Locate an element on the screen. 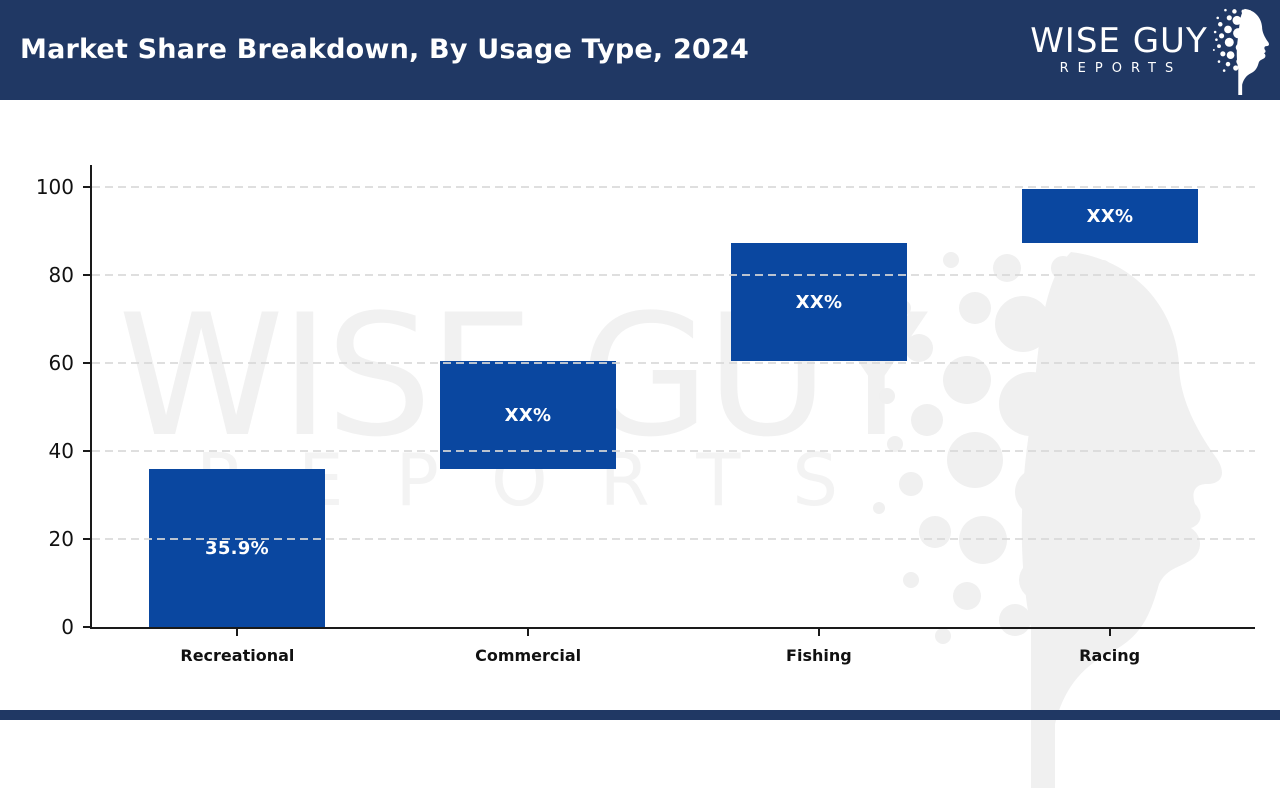 The height and width of the screenshot is (788, 1280). logo-text: WISE GUY REPORTS is located at coordinates (1119, 48).